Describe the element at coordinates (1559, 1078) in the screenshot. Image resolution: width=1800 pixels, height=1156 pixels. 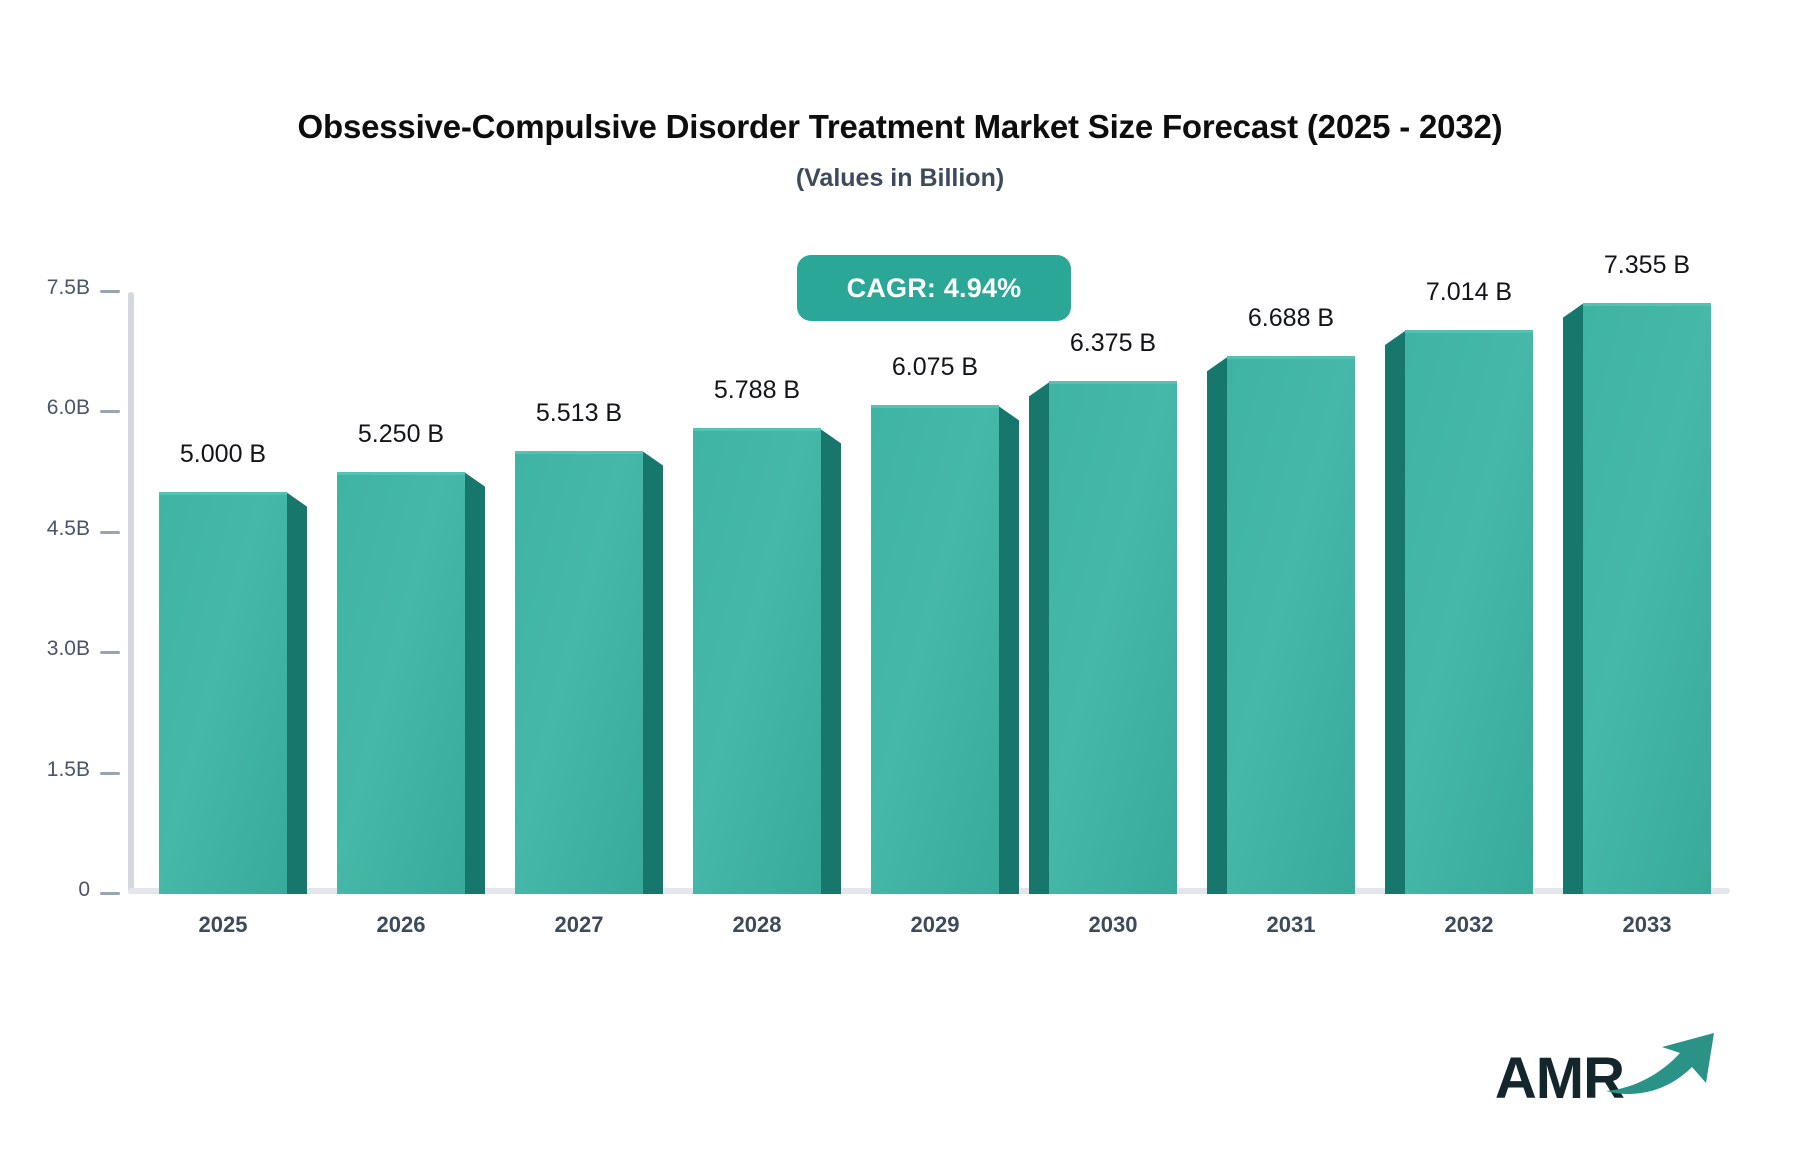
I see `logo-text: AMR` at that location.